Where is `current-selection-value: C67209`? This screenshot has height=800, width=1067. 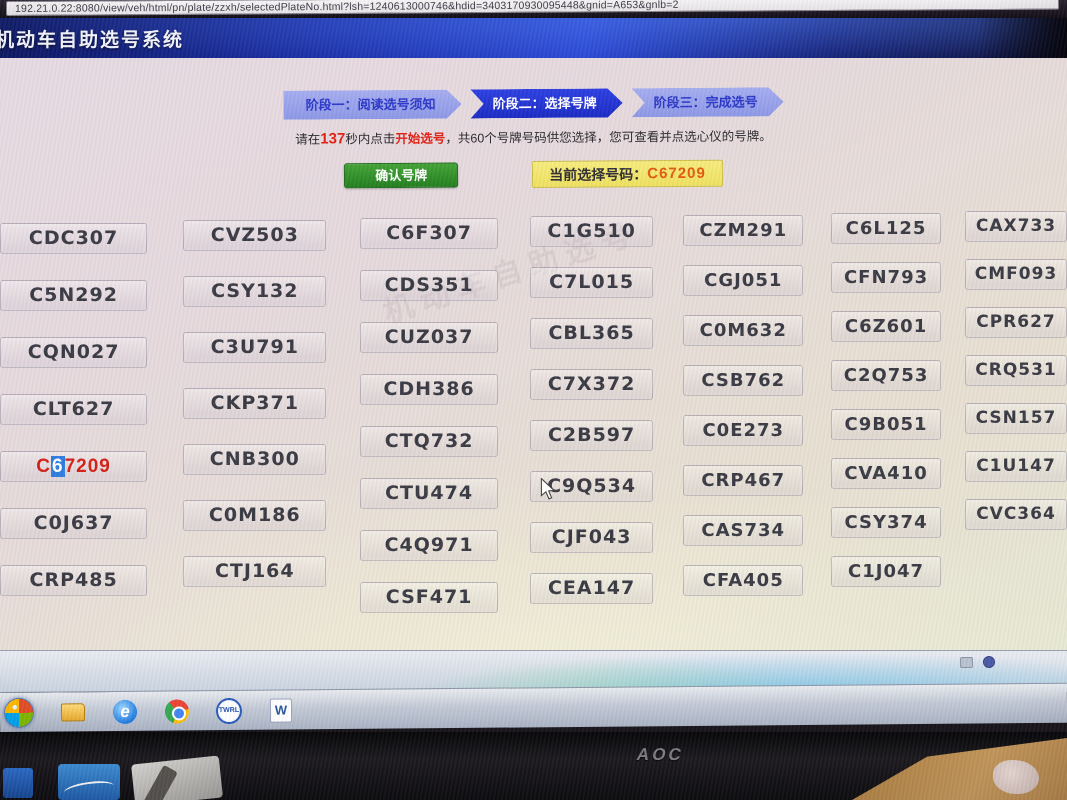 current-selection-value: C67209 is located at coordinates (676, 173).